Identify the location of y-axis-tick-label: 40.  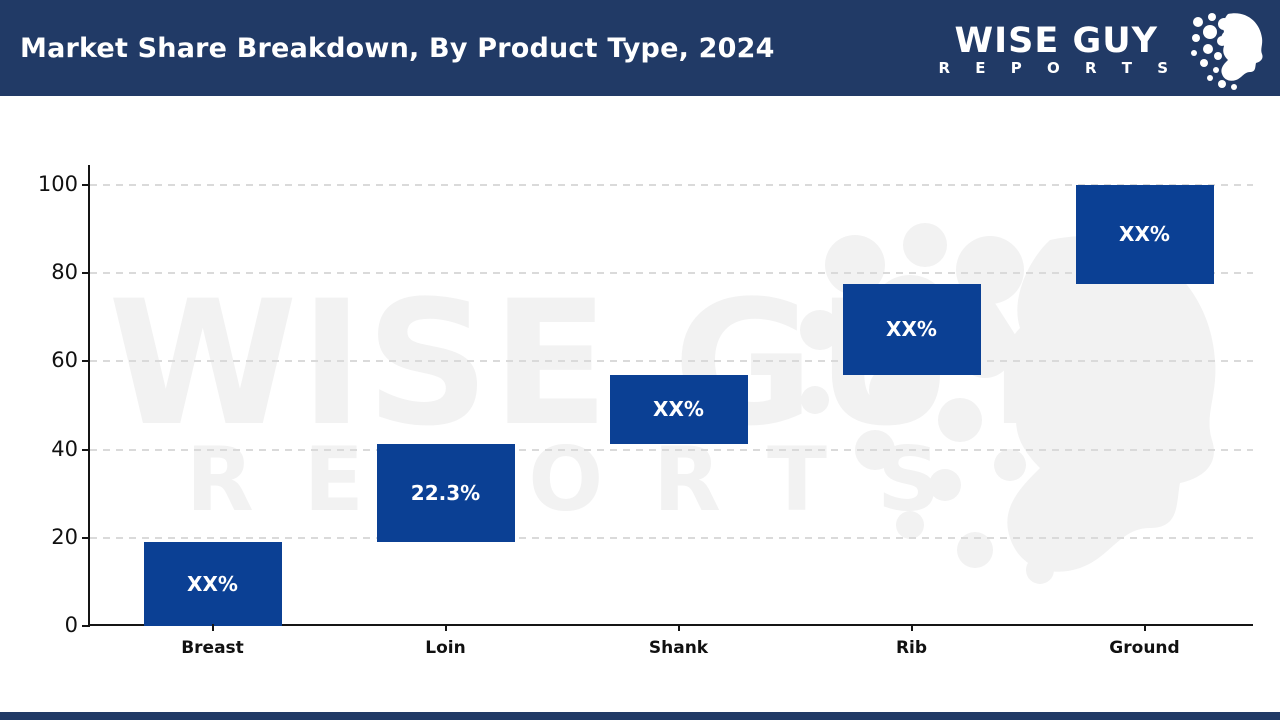
(64, 448).